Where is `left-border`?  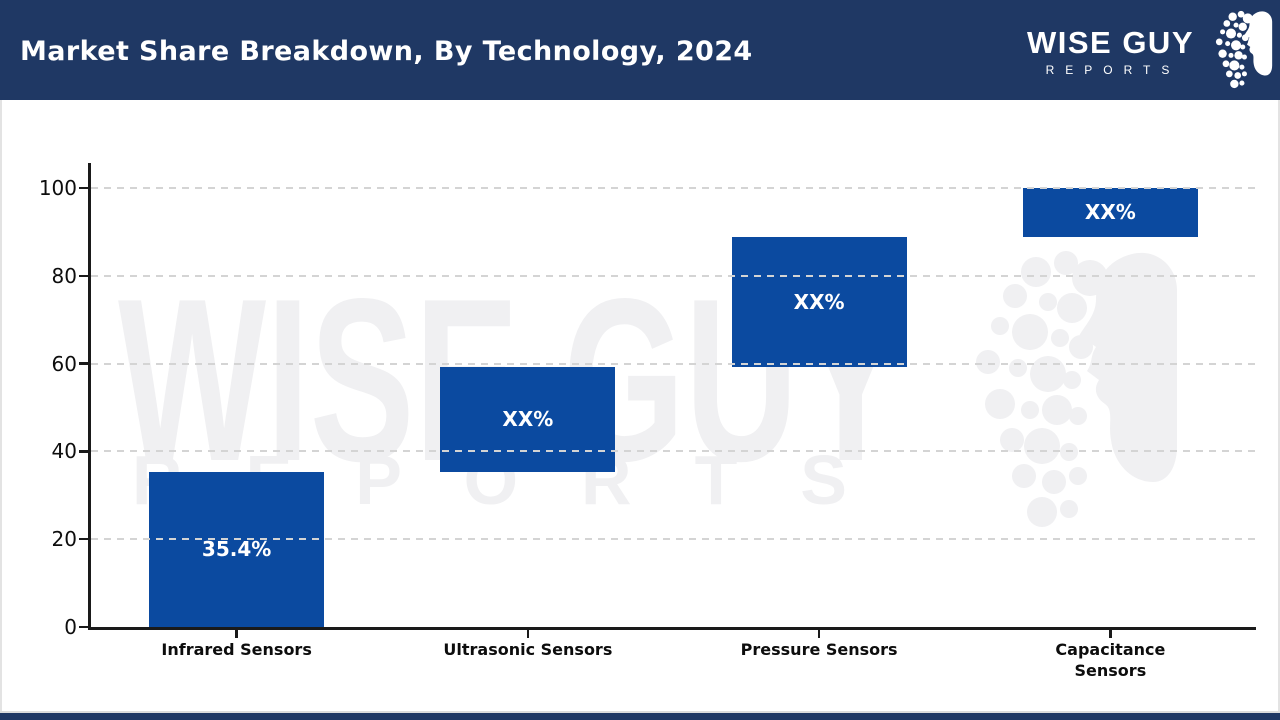 left-border is located at coordinates (1, 405).